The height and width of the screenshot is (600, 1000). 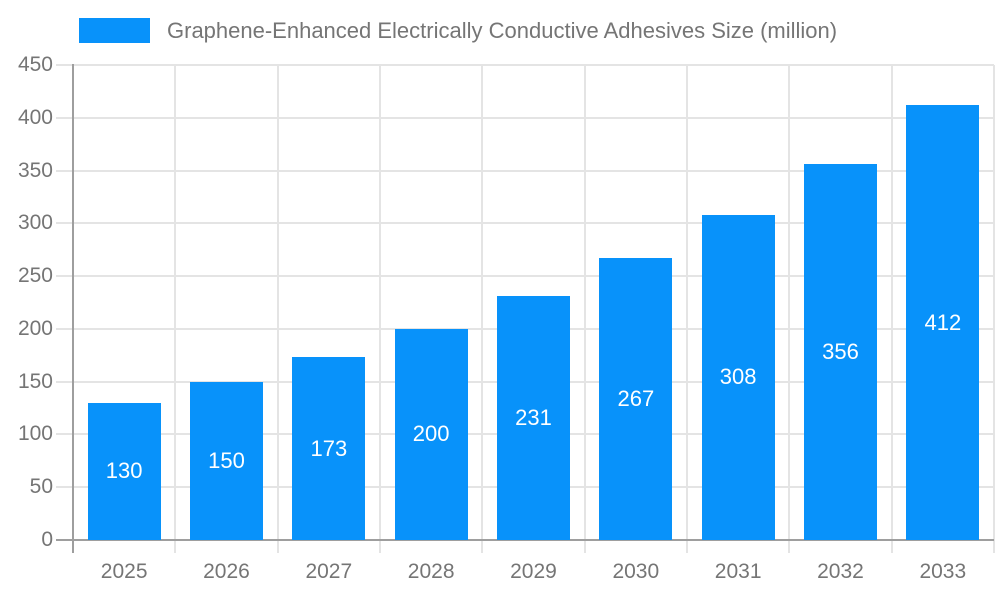 What do you see at coordinates (35, 434) in the screenshot?
I see `y-tick-label: 100` at bounding box center [35, 434].